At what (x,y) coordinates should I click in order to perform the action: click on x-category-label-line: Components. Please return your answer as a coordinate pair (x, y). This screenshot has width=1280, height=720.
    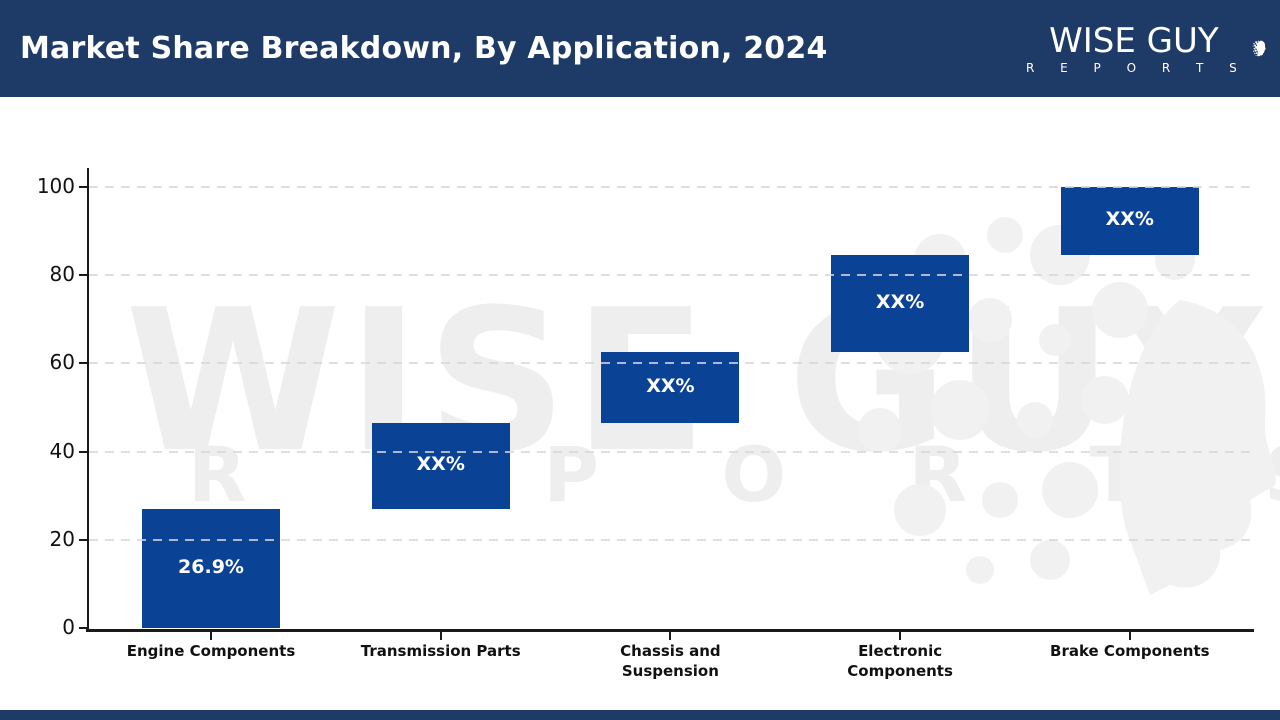
    Looking at the image, I should click on (900, 671).